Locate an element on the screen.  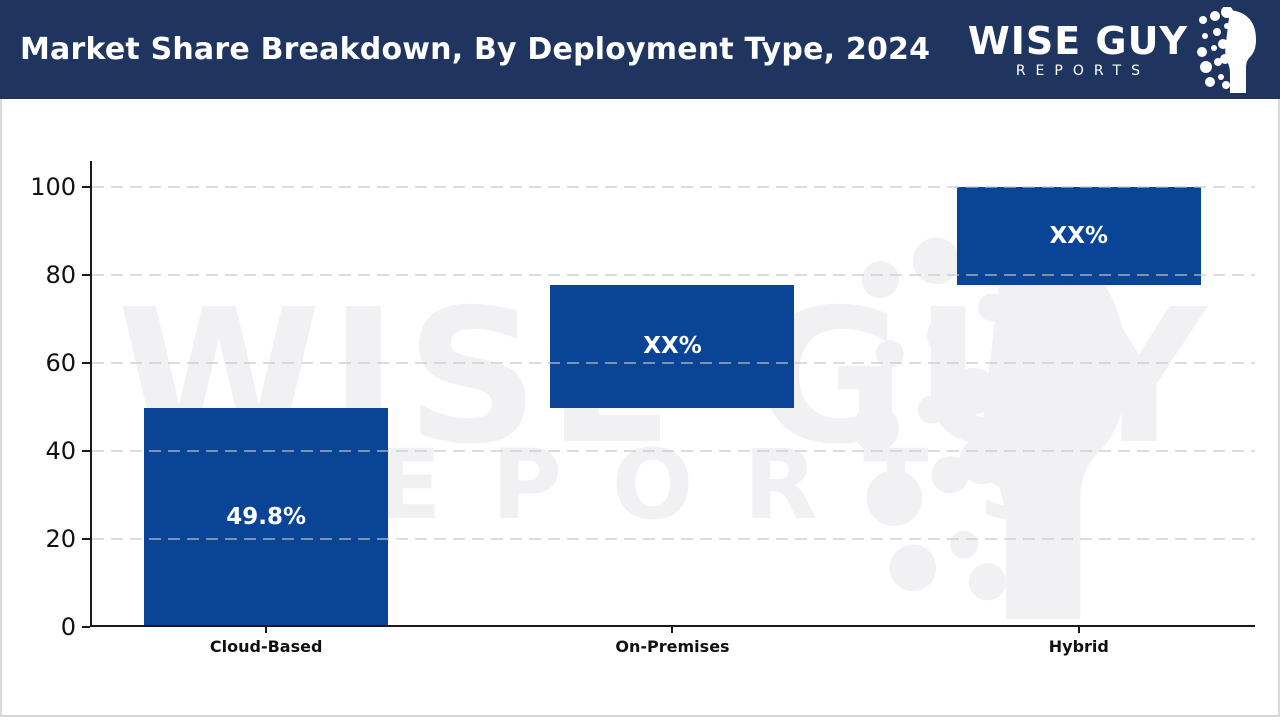
watermark-face-icon is located at coordinates (989, 419).